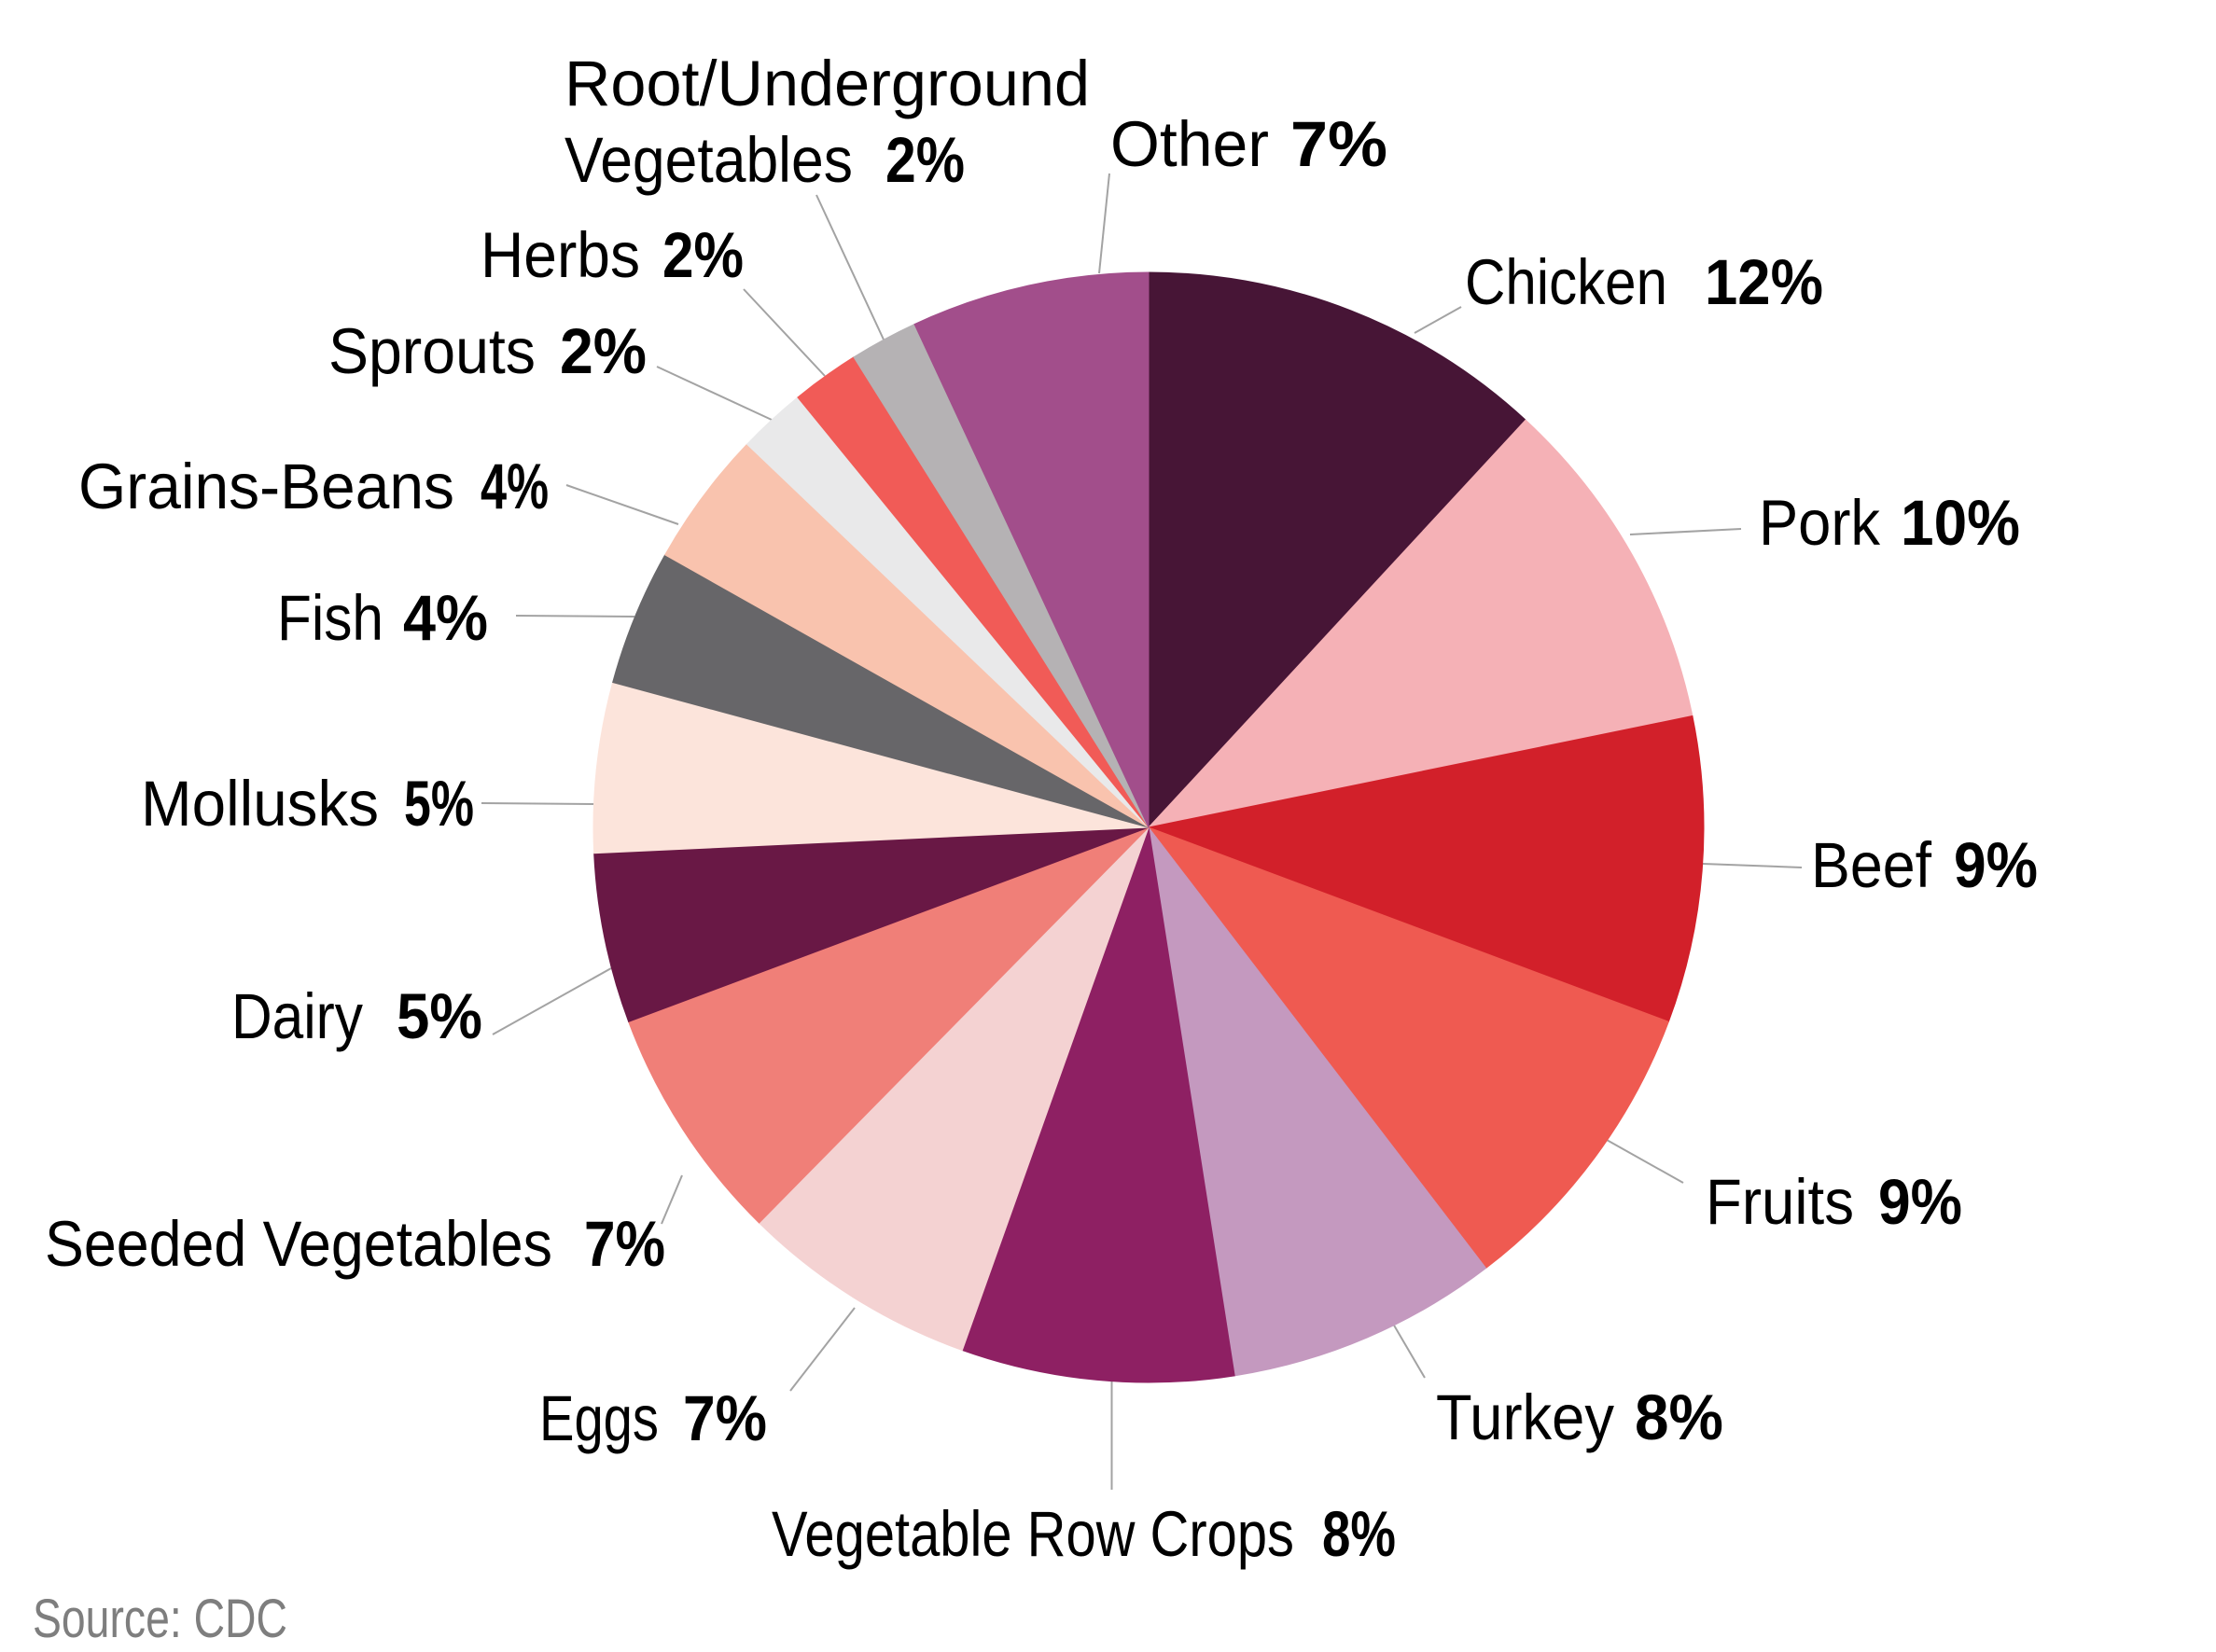  I want to click on svg-text: Vegetables, so click(708, 160).